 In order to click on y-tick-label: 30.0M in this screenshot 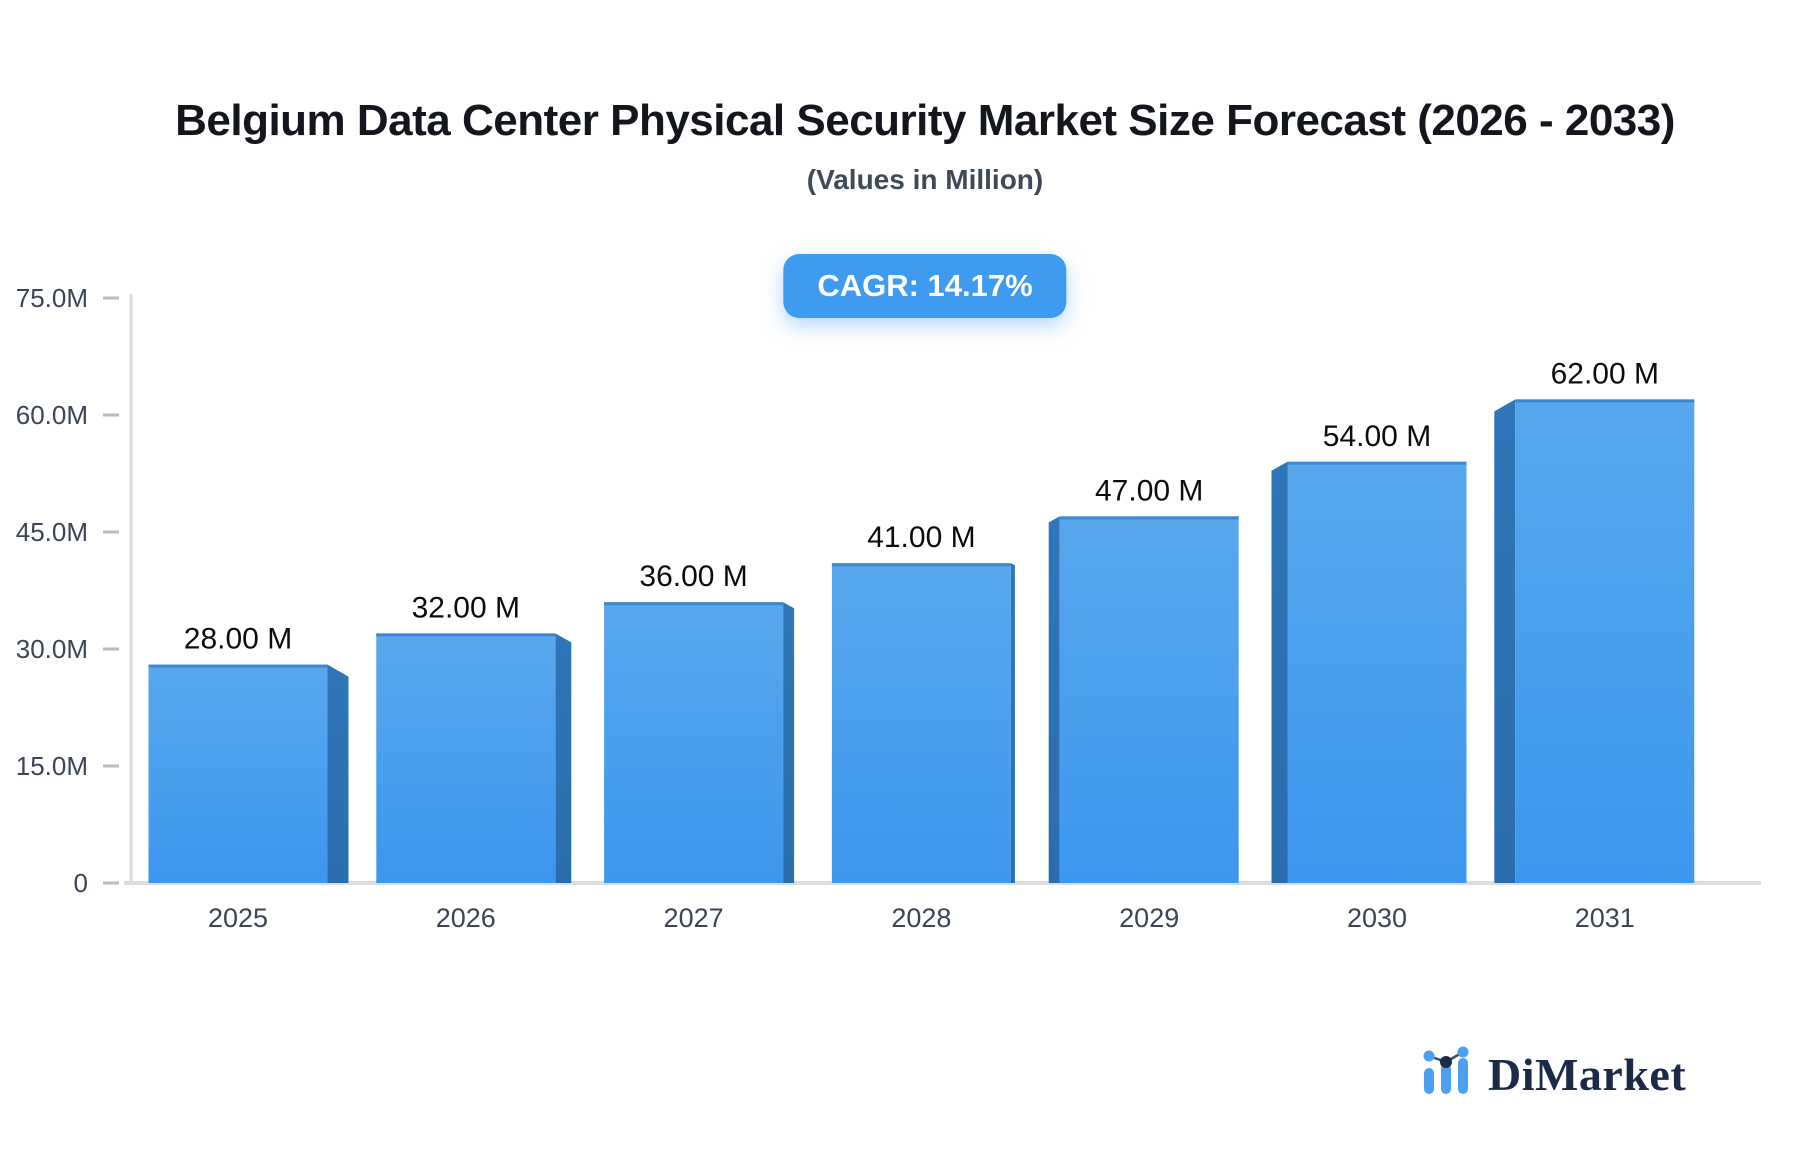, I will do `click(52, 649)`.